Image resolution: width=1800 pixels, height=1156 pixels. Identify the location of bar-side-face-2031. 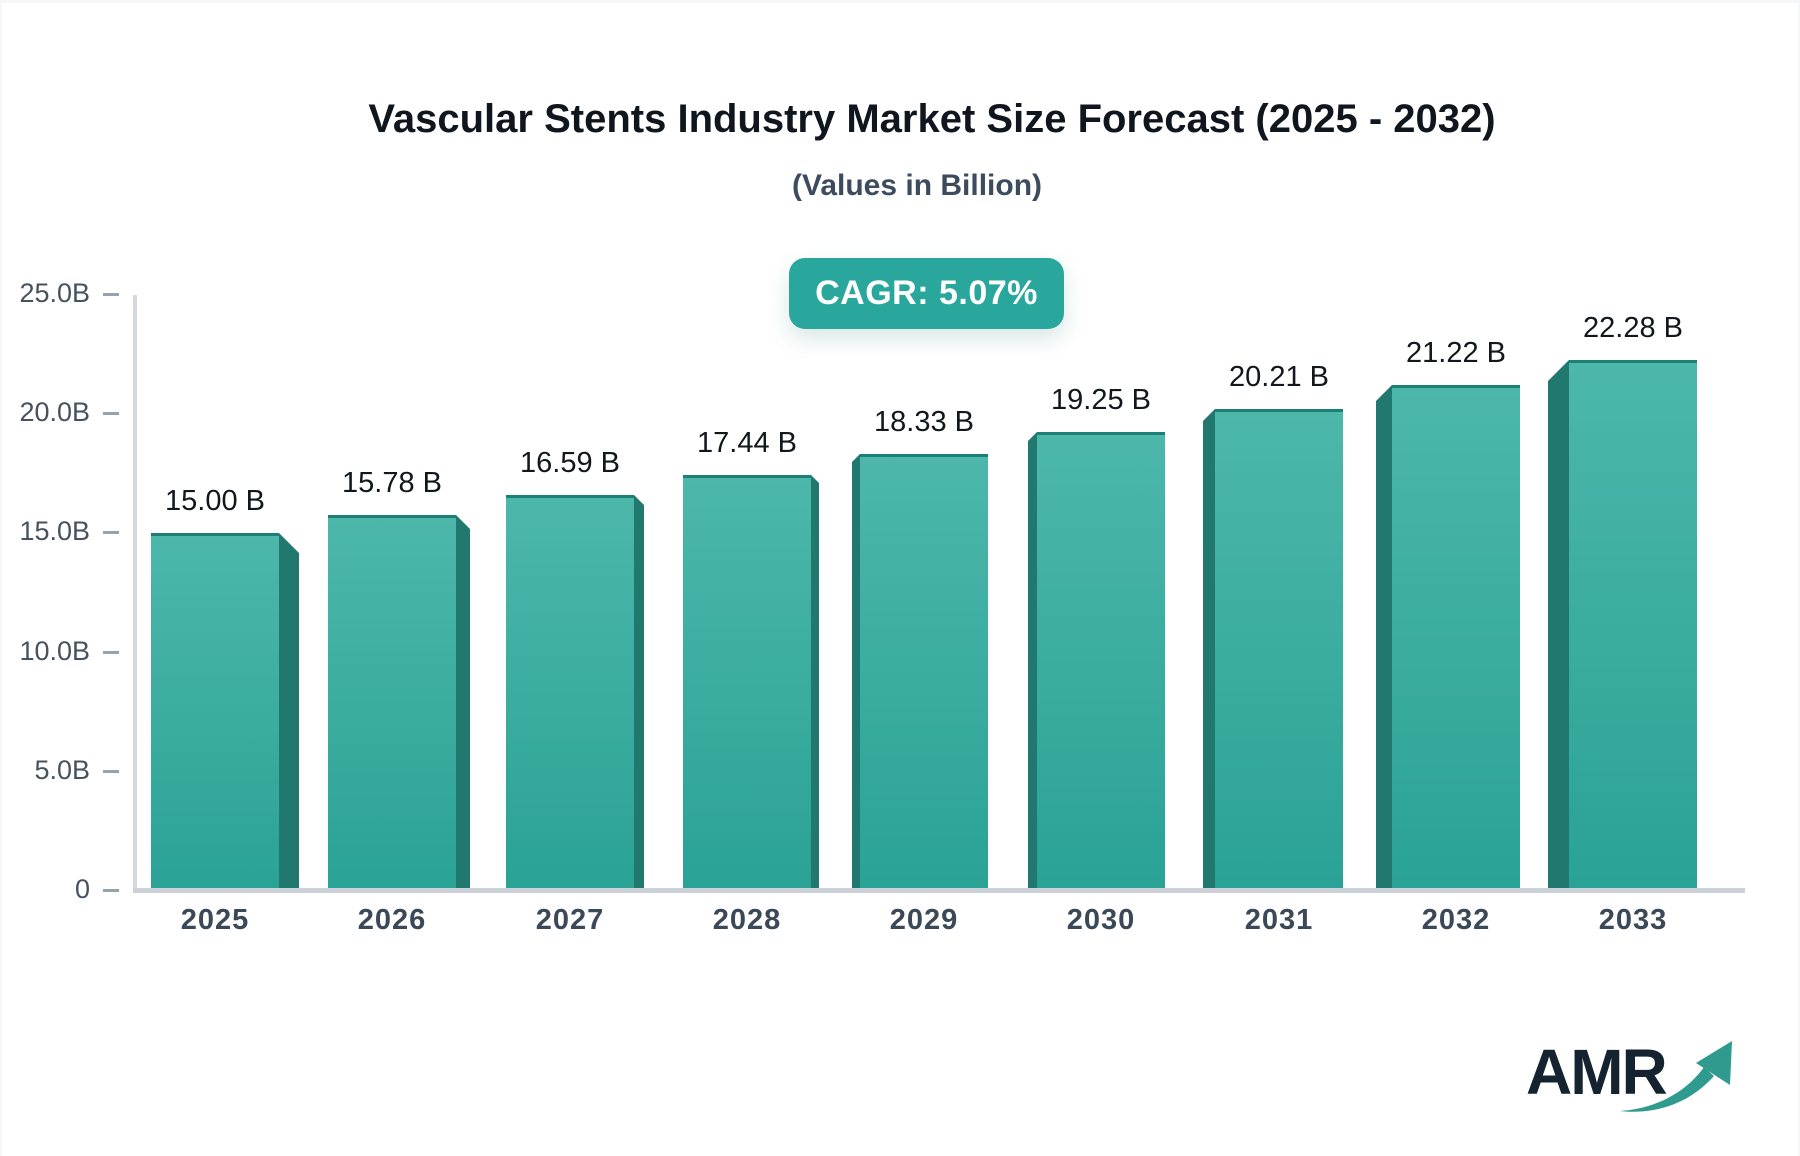
(1209, 650).